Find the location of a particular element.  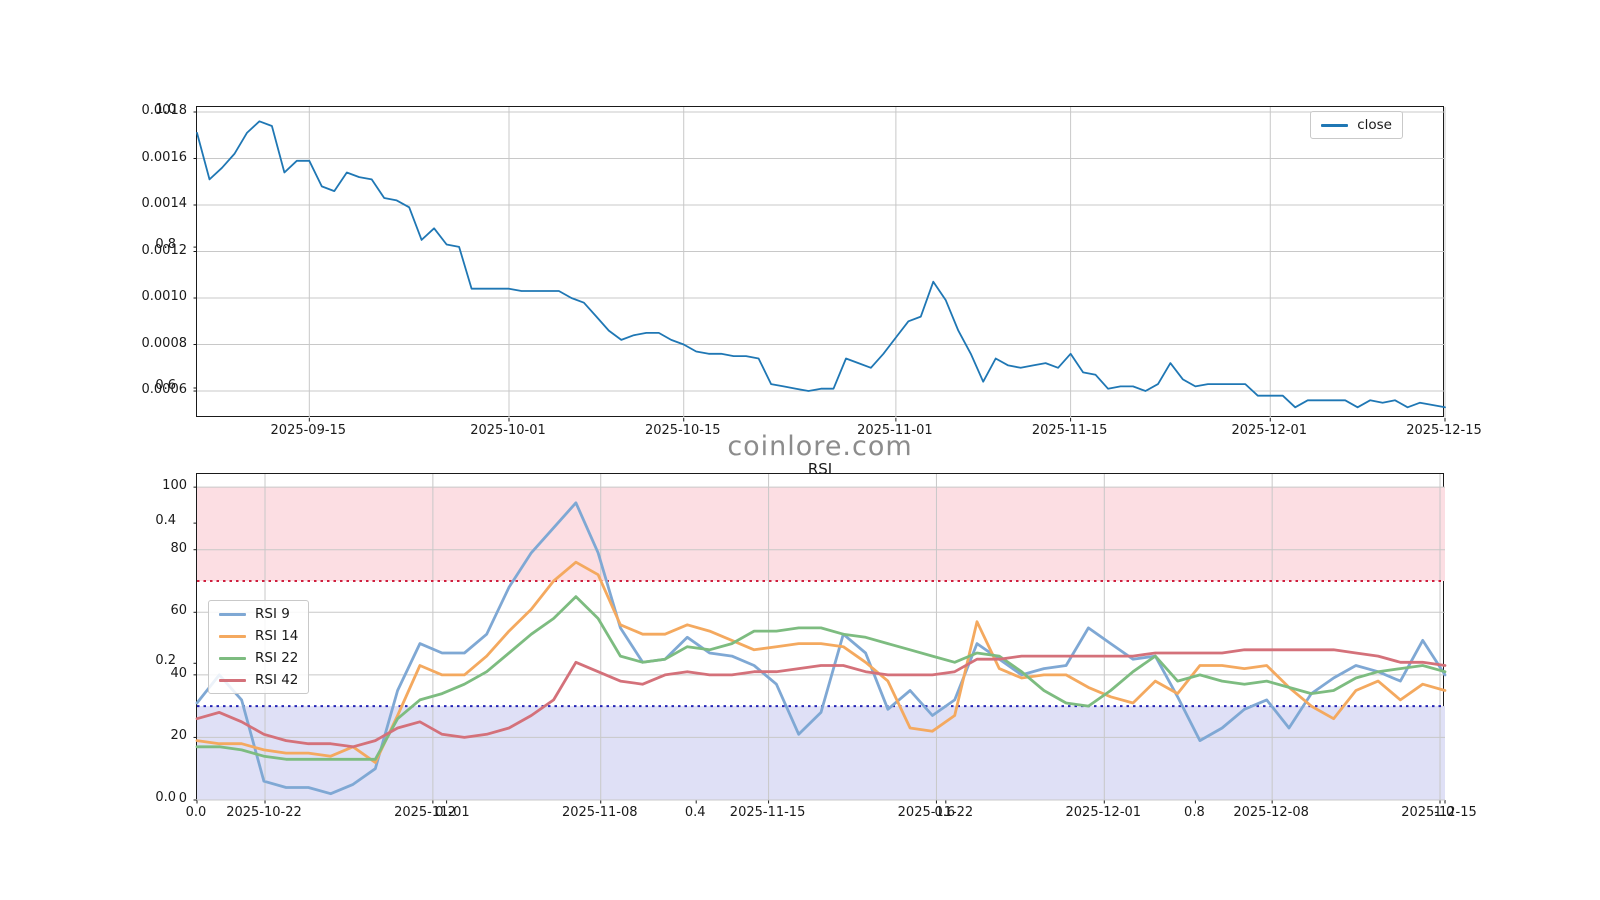

x-tick-label: 2025-10-15 is located at coordinates (682, 430).